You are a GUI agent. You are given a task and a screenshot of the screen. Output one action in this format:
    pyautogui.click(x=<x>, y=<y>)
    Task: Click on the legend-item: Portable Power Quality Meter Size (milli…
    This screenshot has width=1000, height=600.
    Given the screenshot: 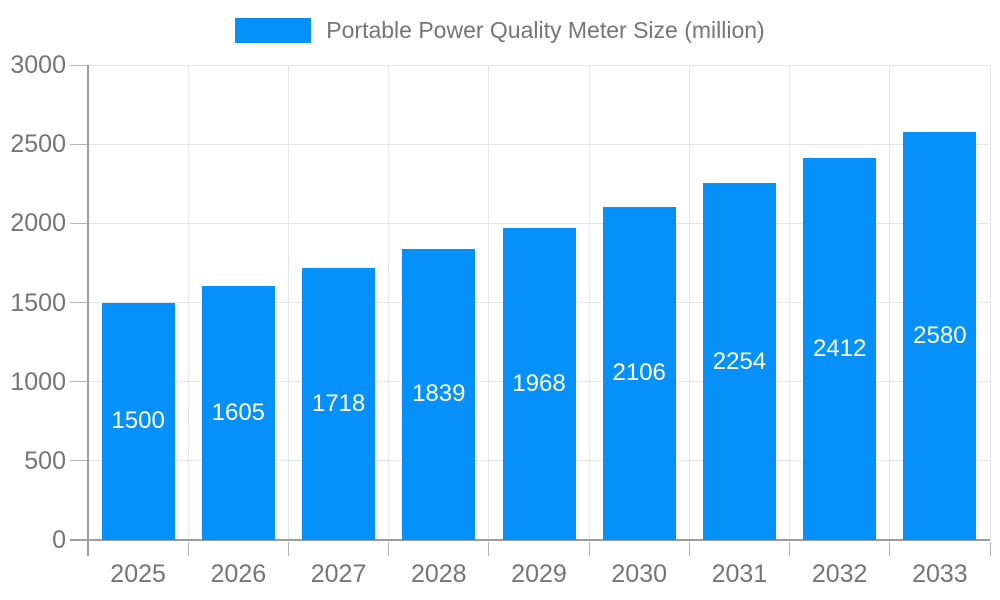 What is the action you would take?
    pyautogui.click(x=500, y=30)
    